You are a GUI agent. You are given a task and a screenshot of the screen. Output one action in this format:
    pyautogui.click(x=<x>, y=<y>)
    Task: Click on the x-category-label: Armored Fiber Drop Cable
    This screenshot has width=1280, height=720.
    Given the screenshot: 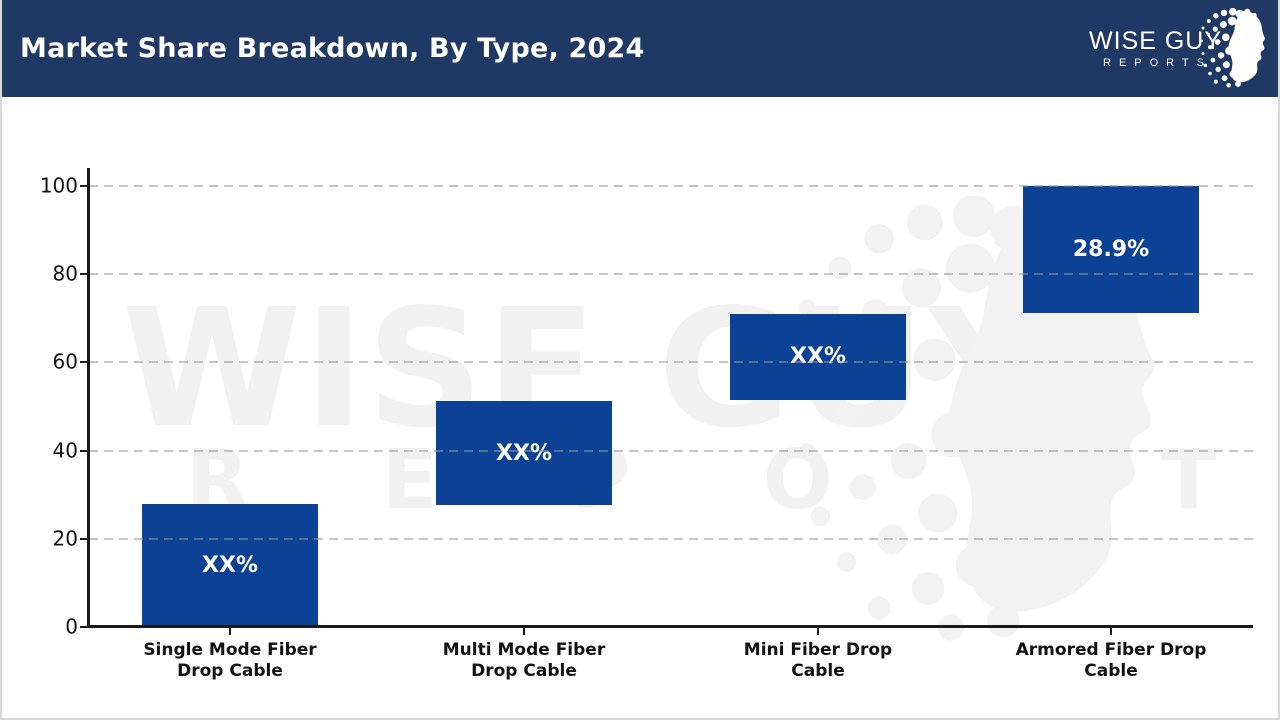 What is the action you would take?
    pyautogui.click(x=1111, y=660)
    